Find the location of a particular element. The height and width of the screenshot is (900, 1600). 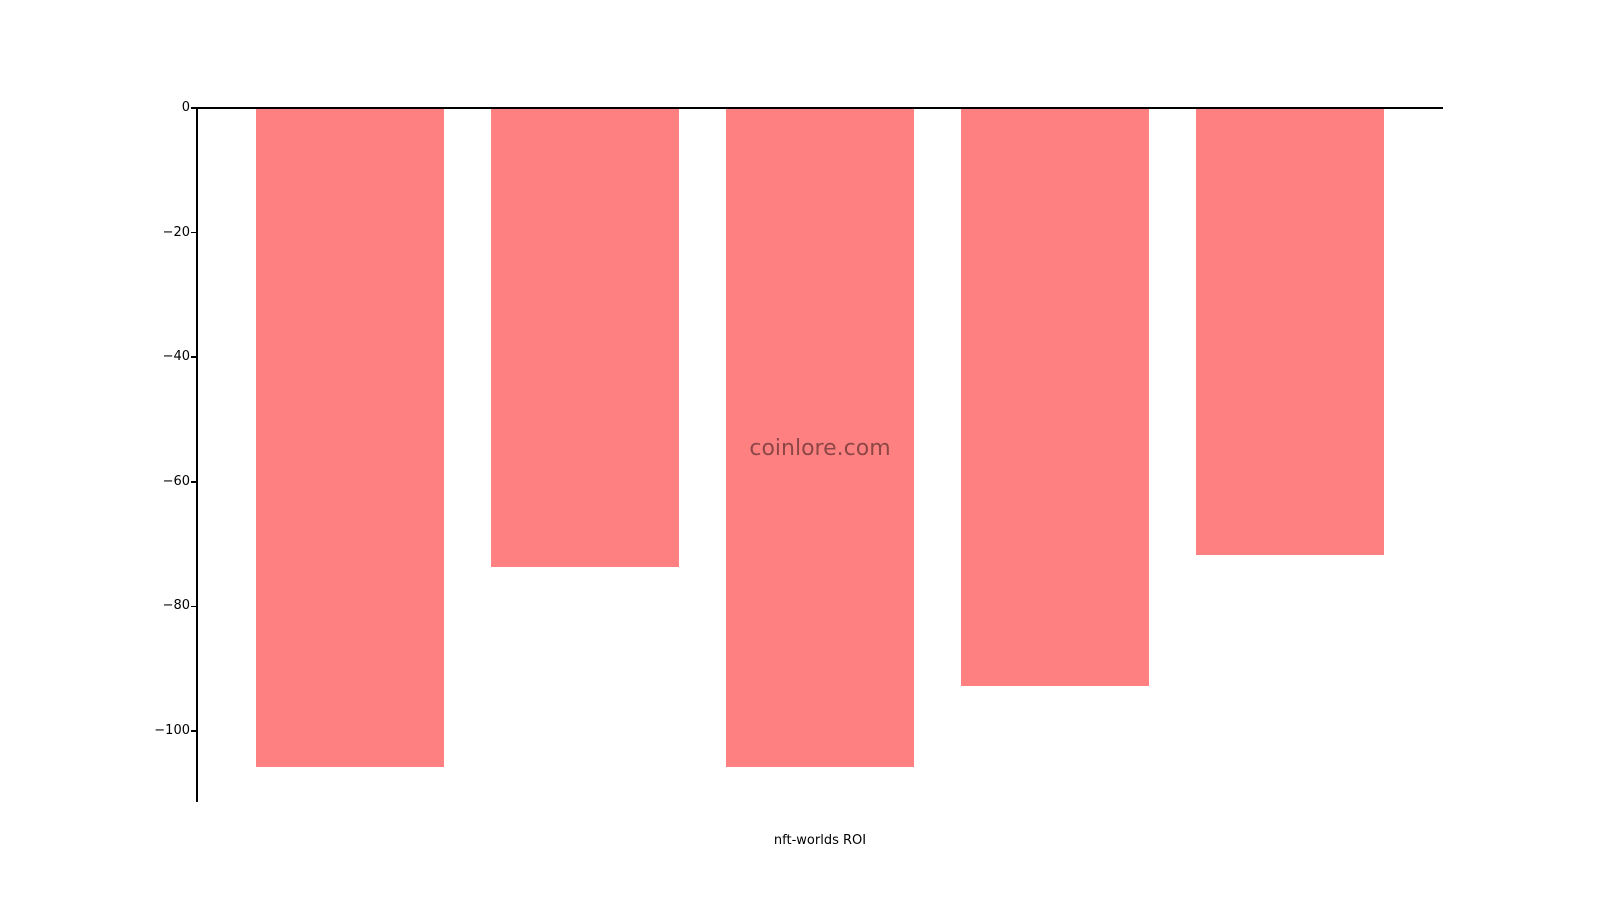

x-axis-line is located at coordinates (819, 108).